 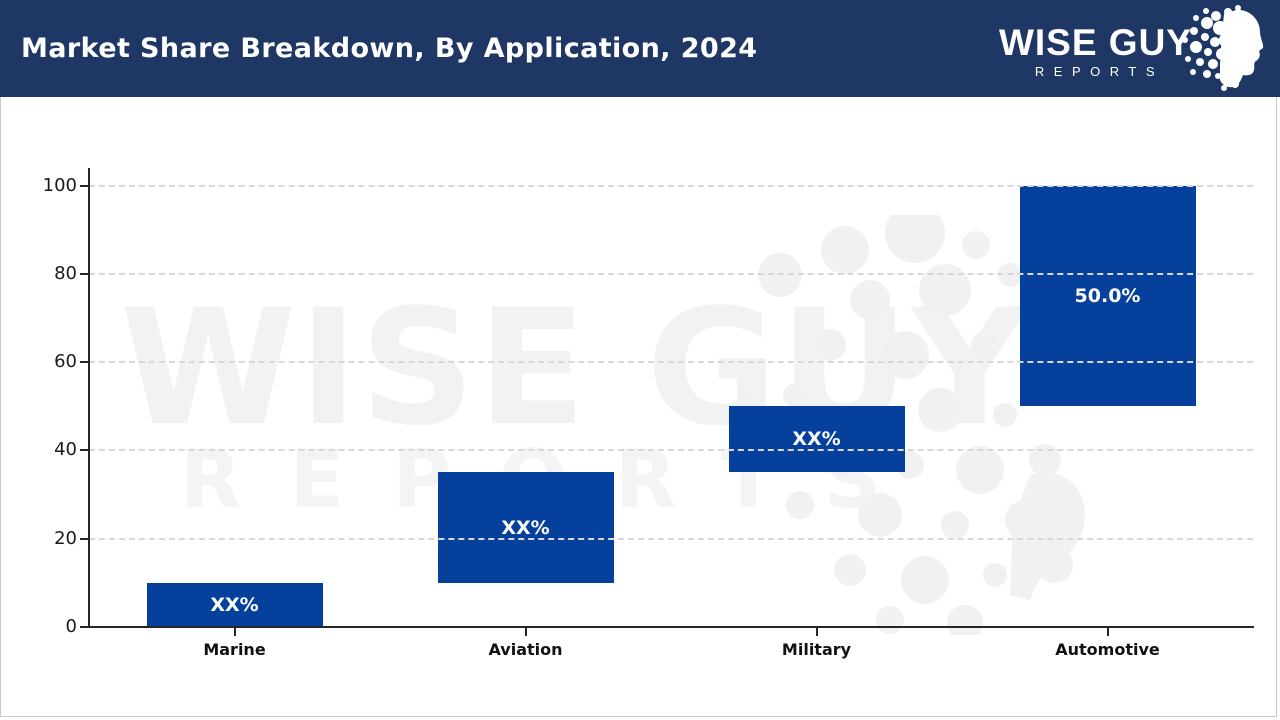 I want to click on y-axis-tick-label: 40, so click(x=65, y=450).